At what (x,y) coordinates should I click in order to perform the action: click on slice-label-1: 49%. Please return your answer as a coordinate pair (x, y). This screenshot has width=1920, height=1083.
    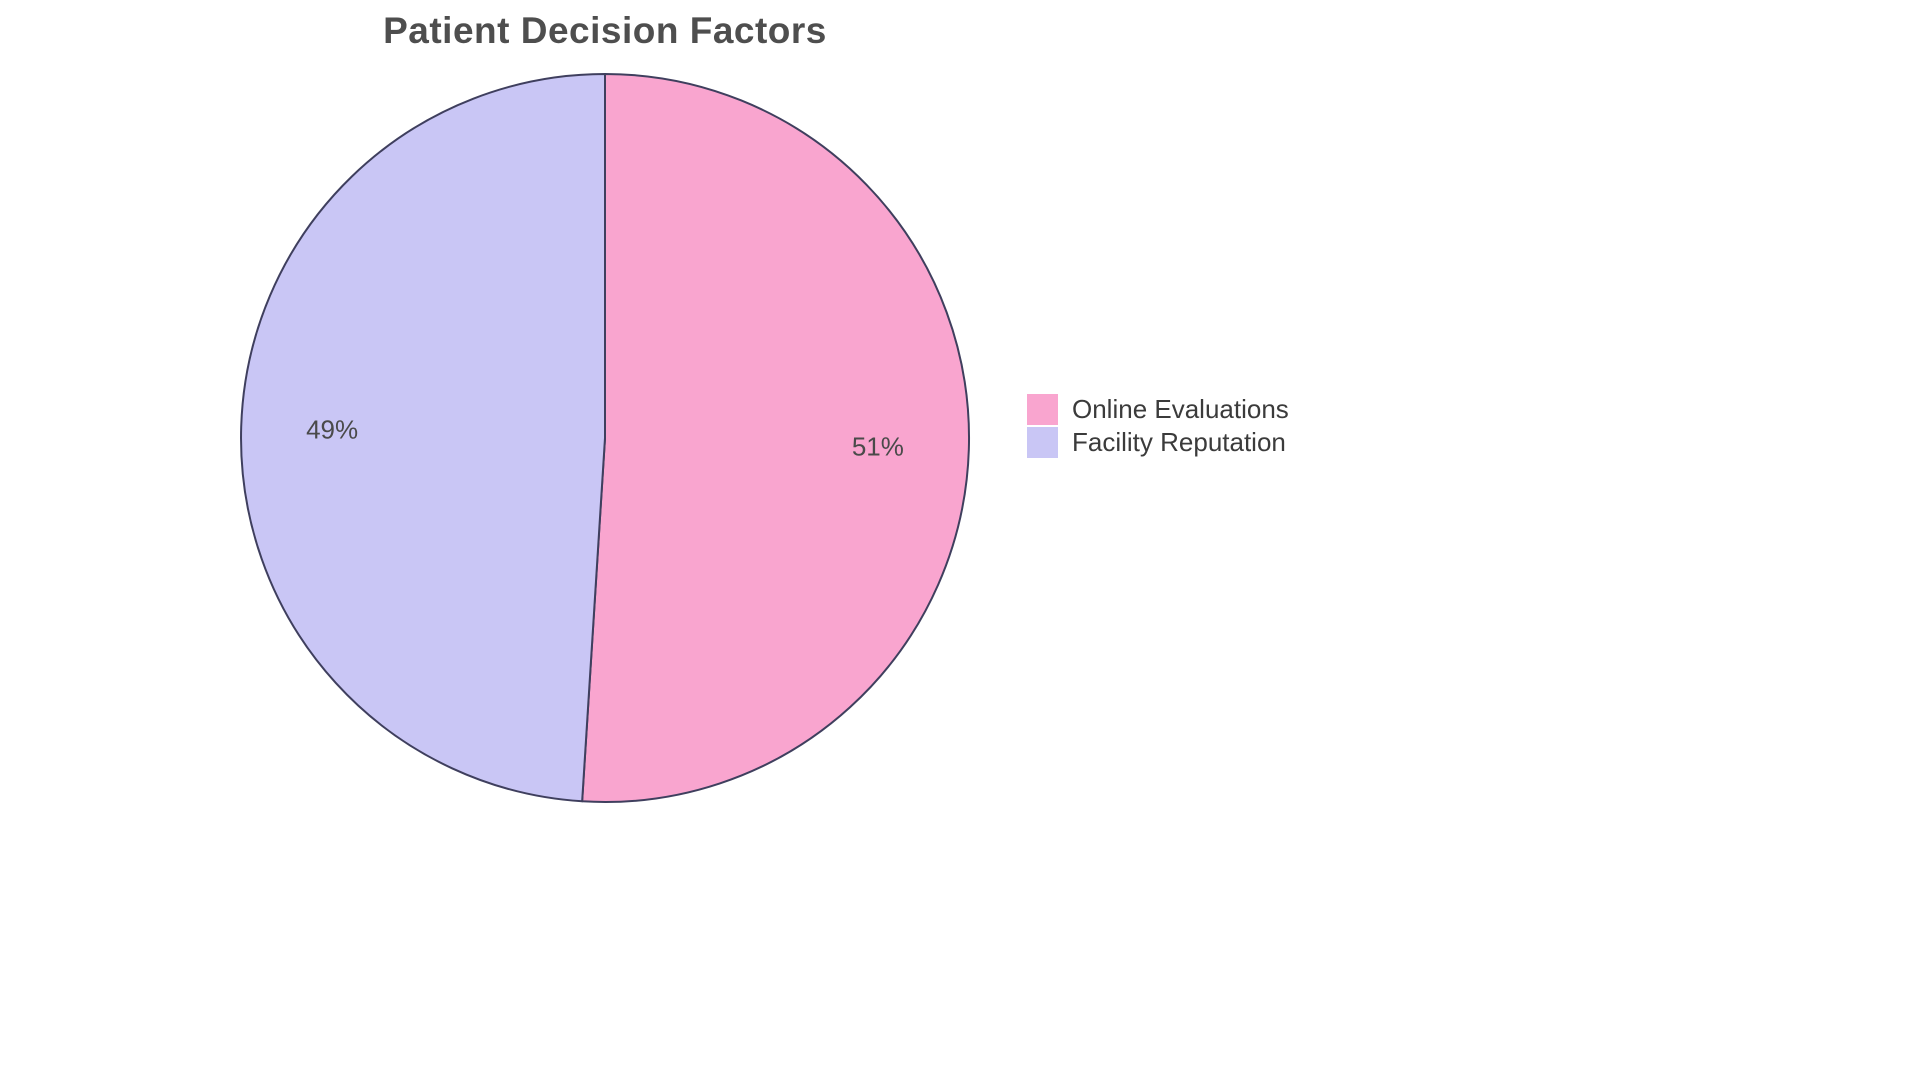
    Looking at the image, I should click on (332, 429).